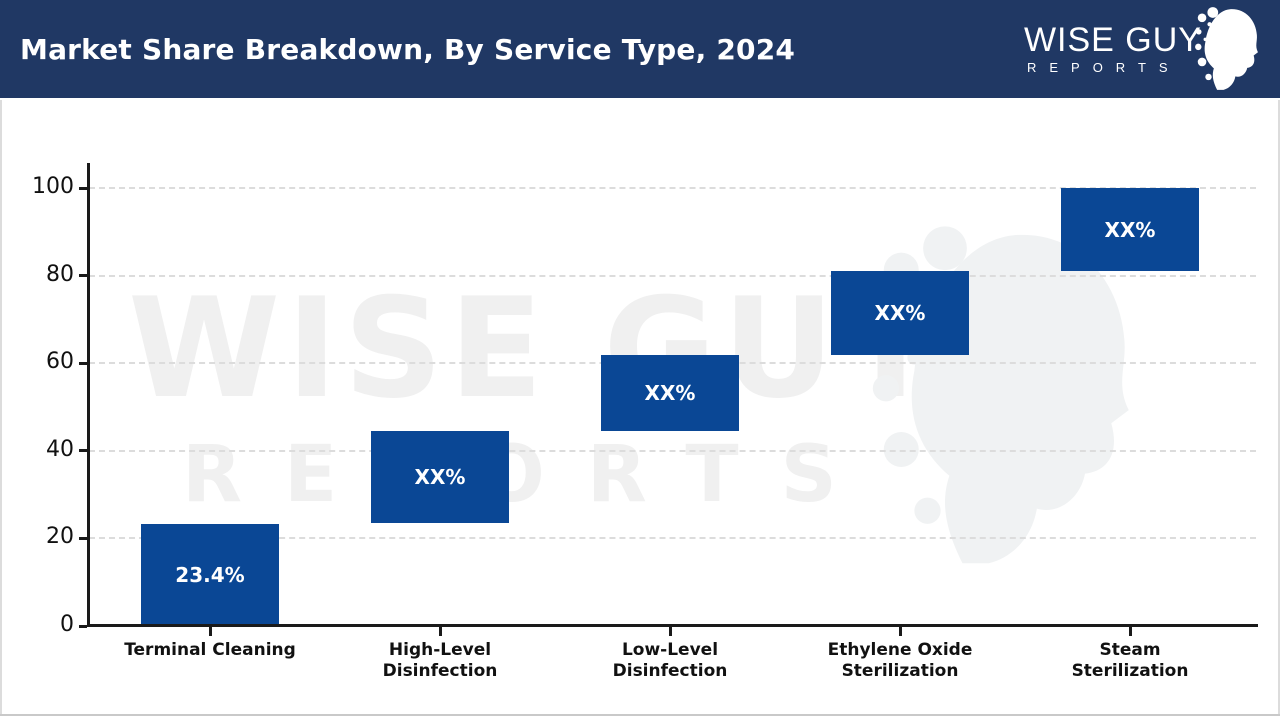 The height and width of the screenshot is (720, 1280). Describe the element at coordinates (1279, 407) in the screenshot. I see `page-right-border` at that location.